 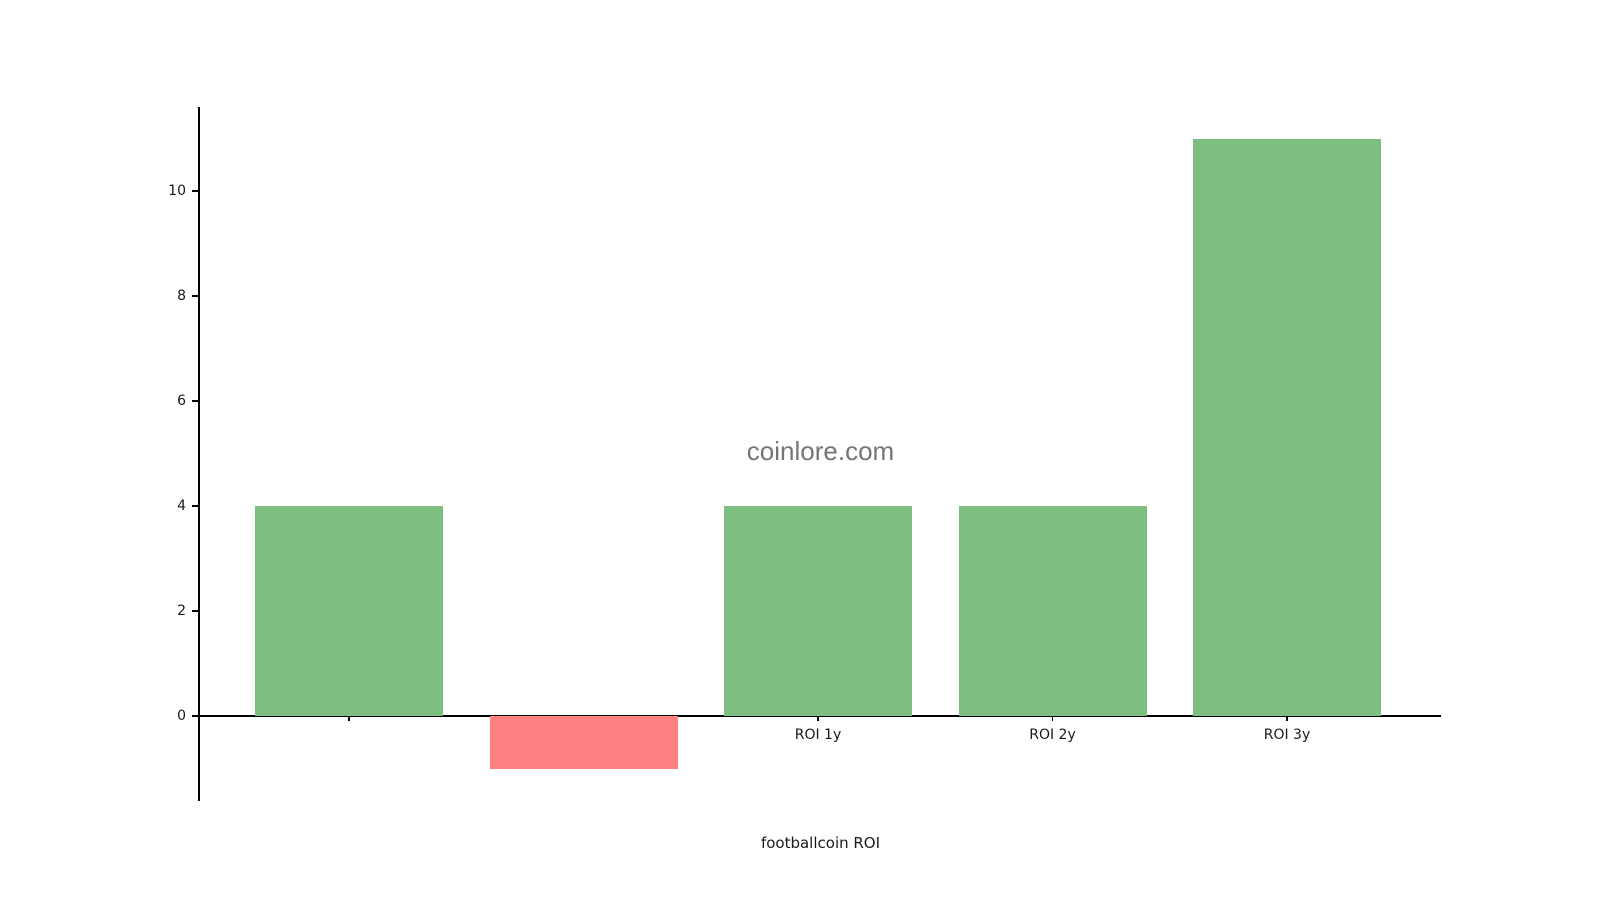 What do you see at coordinates (181, 611) in the screenshot?
I see `y-tick-label: 2` at bounding box center [181, 611].